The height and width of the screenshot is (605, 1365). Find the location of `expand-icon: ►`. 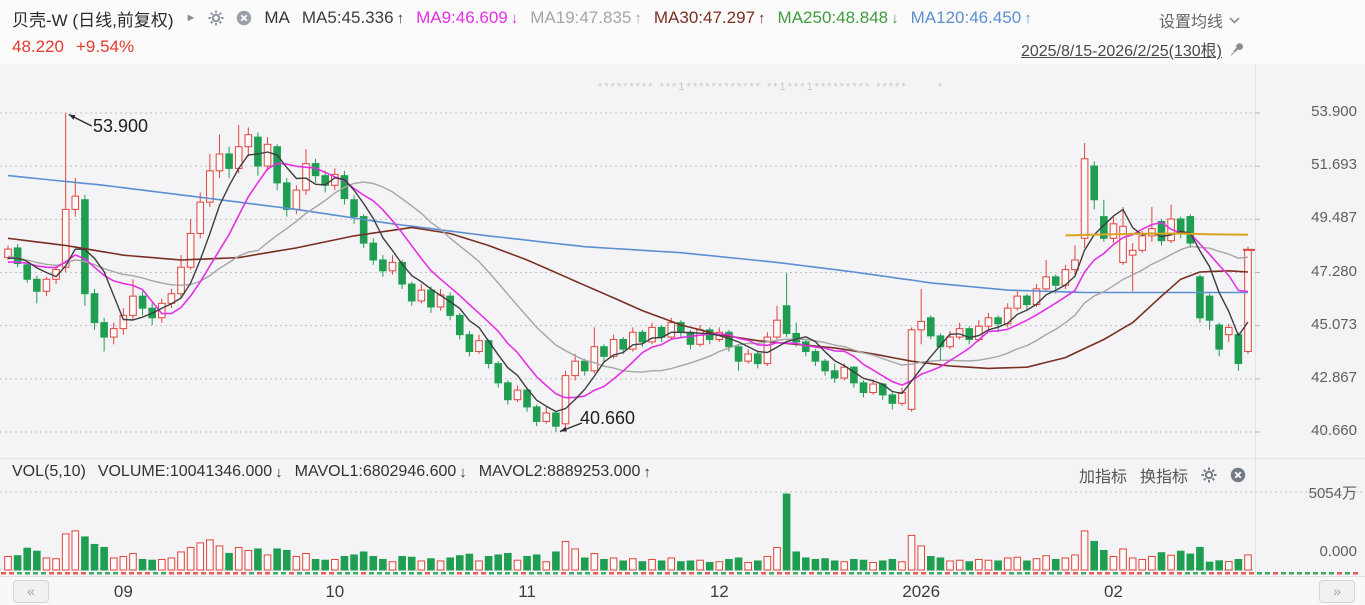

expand-icon: ► is located at coordinates (191, 18).